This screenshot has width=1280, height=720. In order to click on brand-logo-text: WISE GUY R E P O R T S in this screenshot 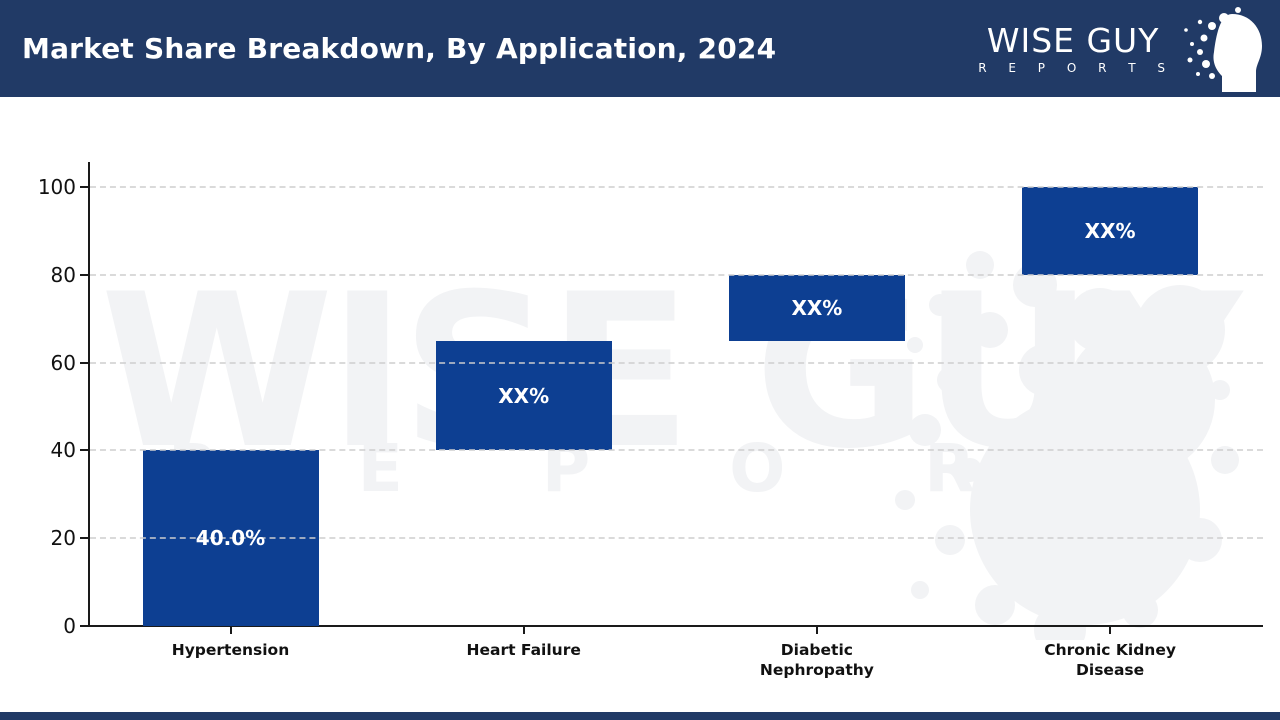, I will do `click(1073, 49)`.